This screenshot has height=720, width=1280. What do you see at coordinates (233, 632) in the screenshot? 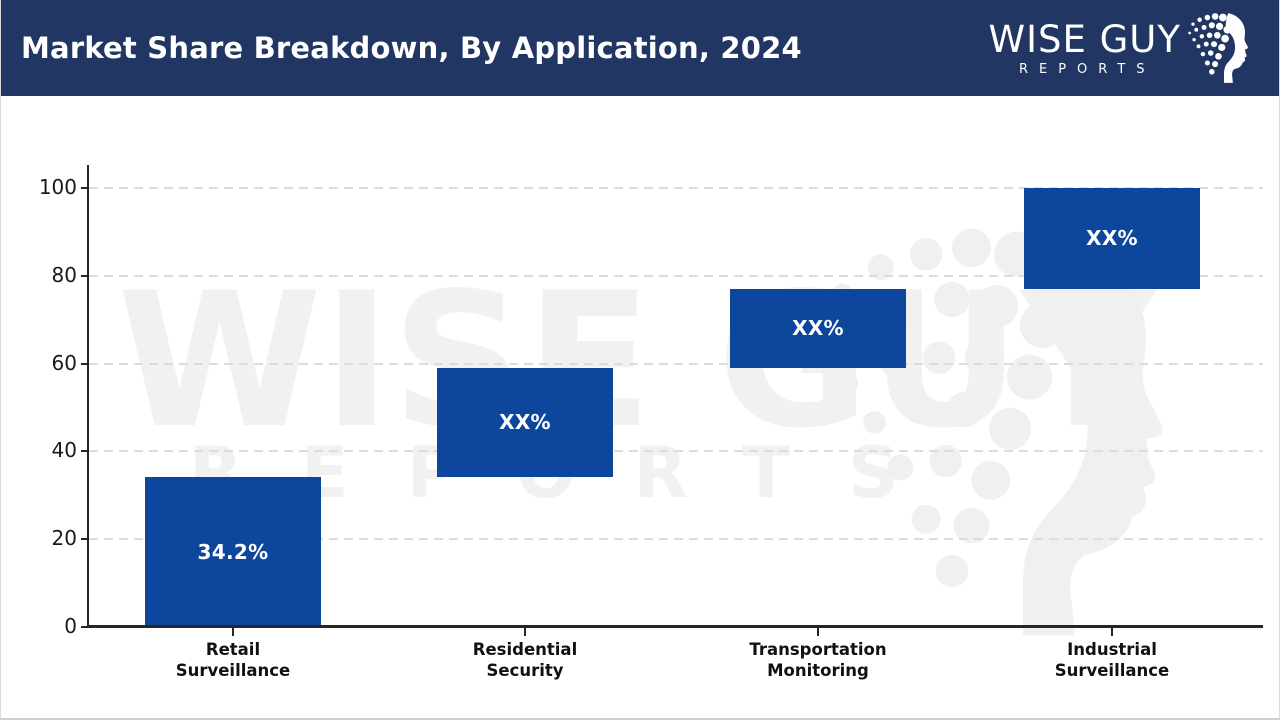
I see `x-tick-retail-surveillance` at bounding box center [233, 632].